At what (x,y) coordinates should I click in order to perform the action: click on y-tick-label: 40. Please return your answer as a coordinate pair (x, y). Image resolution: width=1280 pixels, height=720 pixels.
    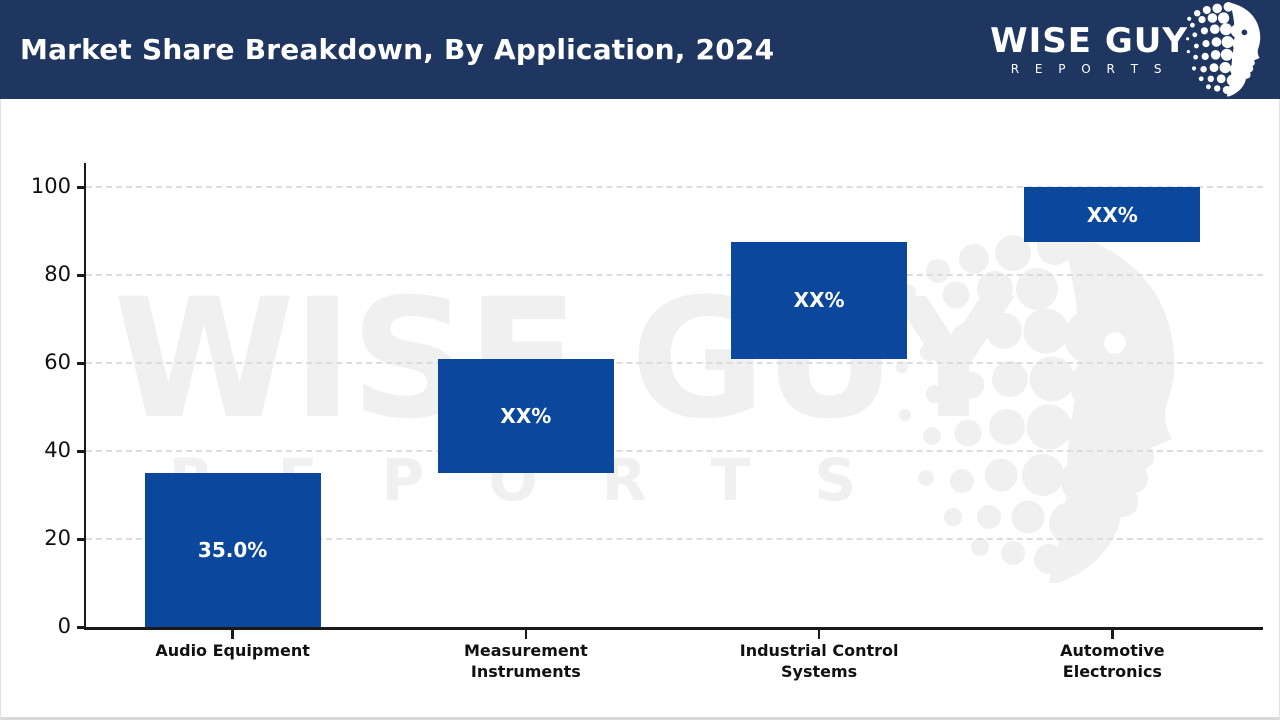
    Looking at the image, I should click on (57, 450).